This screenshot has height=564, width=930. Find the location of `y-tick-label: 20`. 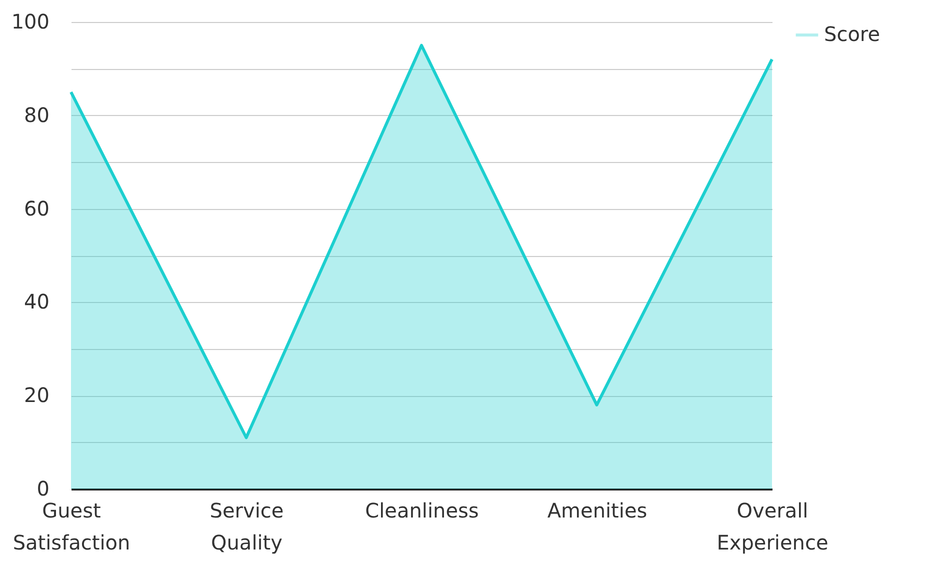

y-tick-label: 20 is located at coordinates (37, 395).